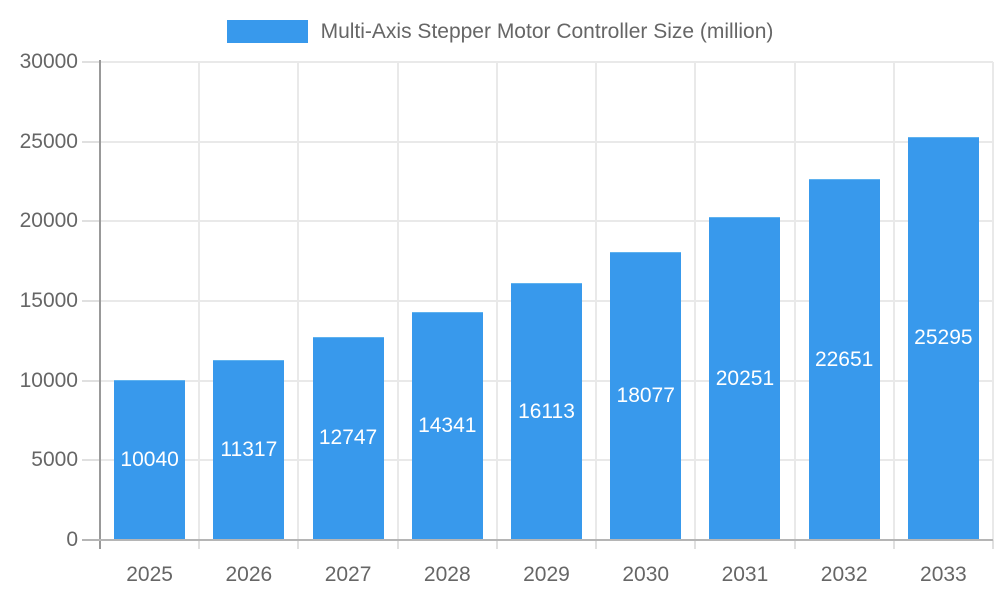 The image size is (1000, 600). What do you see at coordinates (48, 380) in the screenshot?
I see `y-axis-label: 10000` at bounding box center [48, 380].